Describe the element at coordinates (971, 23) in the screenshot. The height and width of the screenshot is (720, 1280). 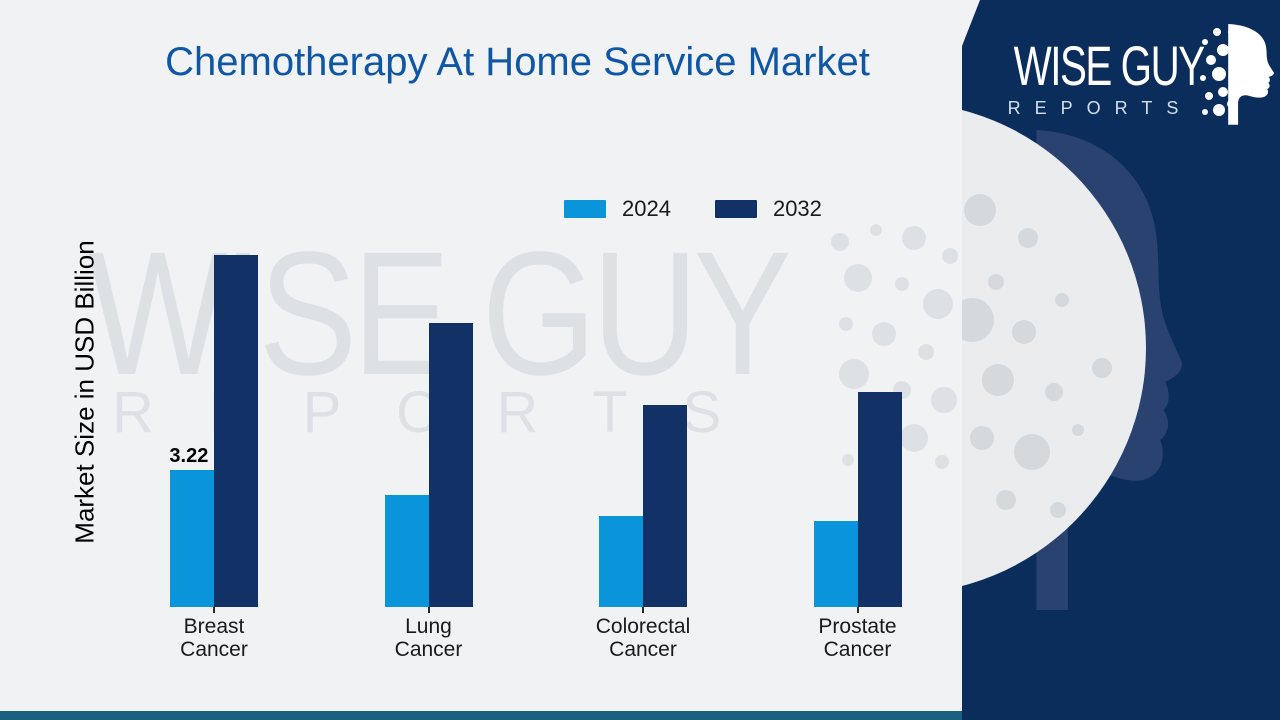
I see `panel-corner-notch` at that location.